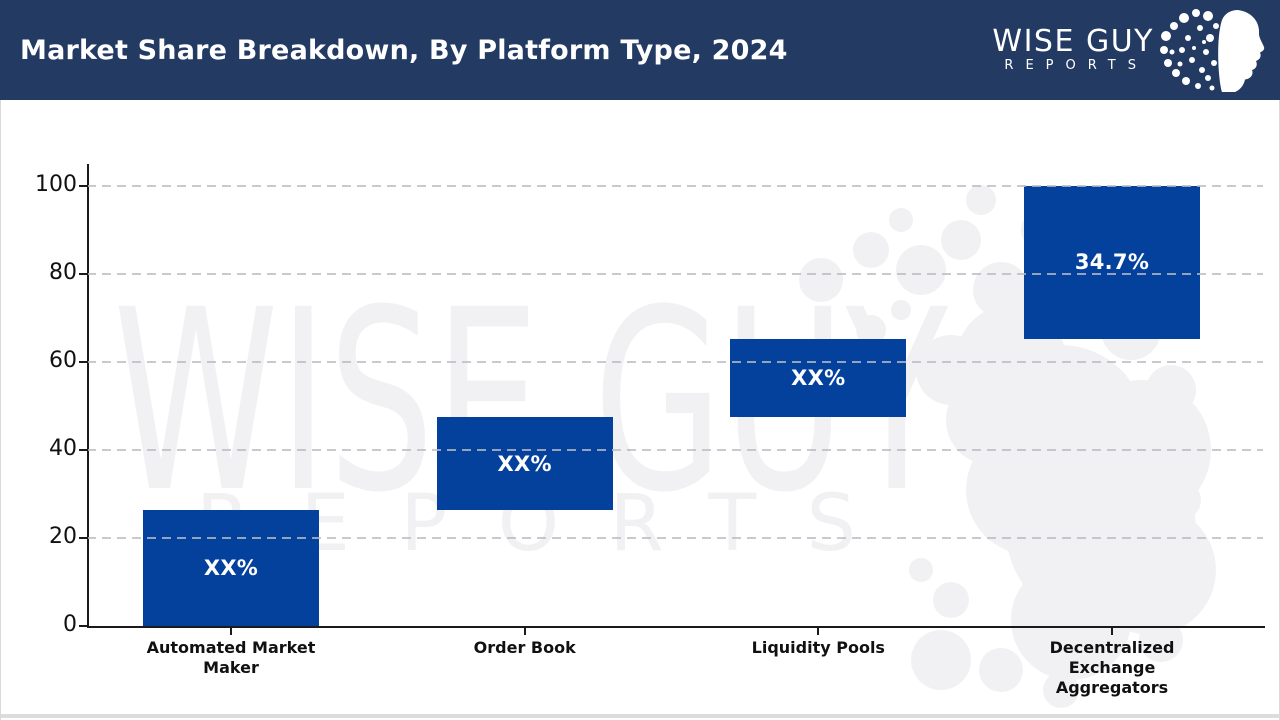 This screenshot has height=720, width=1280. I want to click on brand-text: WISE GUY REPORTS, so click(1073, 50).